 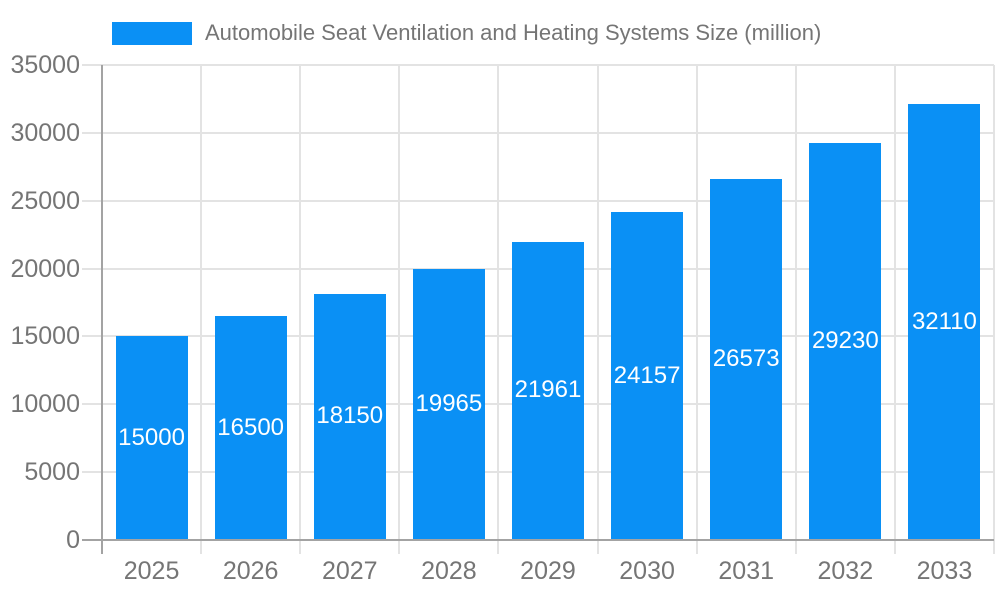 What do you see at coordinates (52, 472) in the screenshot?
I see `y-axis-label: 5000` at bounding box center [52, 472].